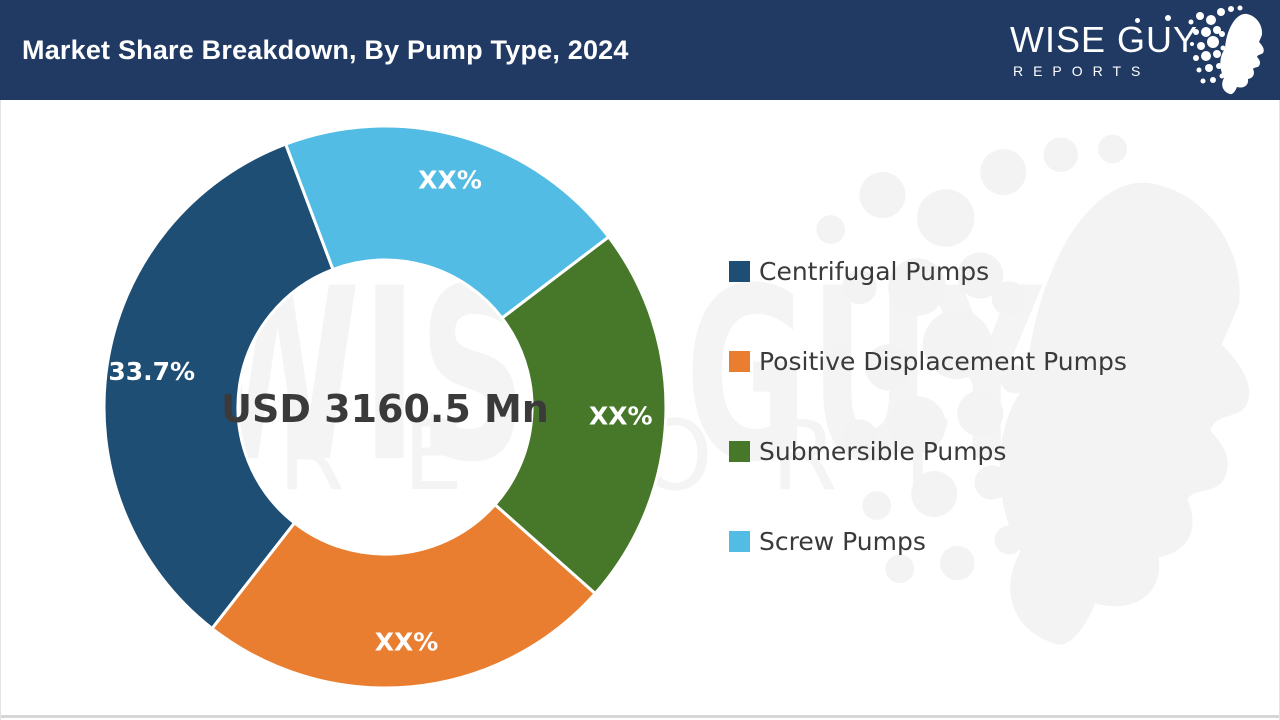  What do you see at coordinates (928, 541) in the screenshot?
I see `legend-item-screw-pumps: Screw Pumps` at bounding box center [928, 541].